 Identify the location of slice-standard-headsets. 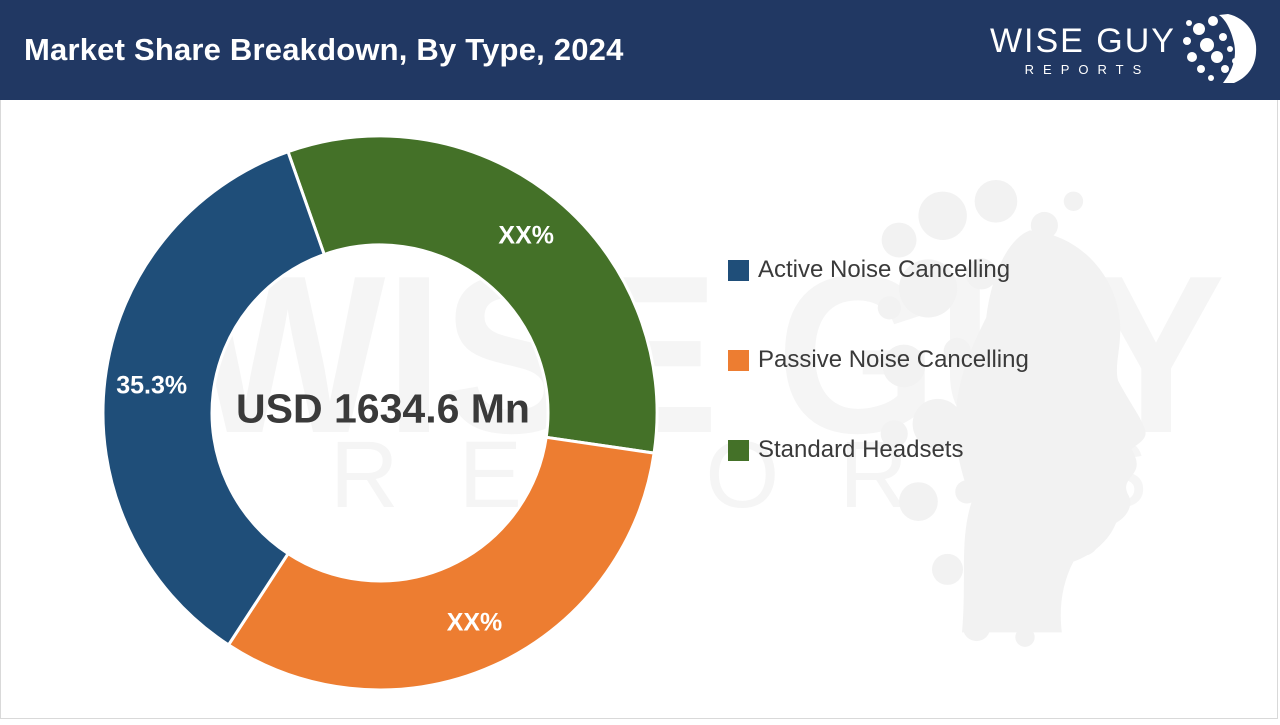
(472, 294).